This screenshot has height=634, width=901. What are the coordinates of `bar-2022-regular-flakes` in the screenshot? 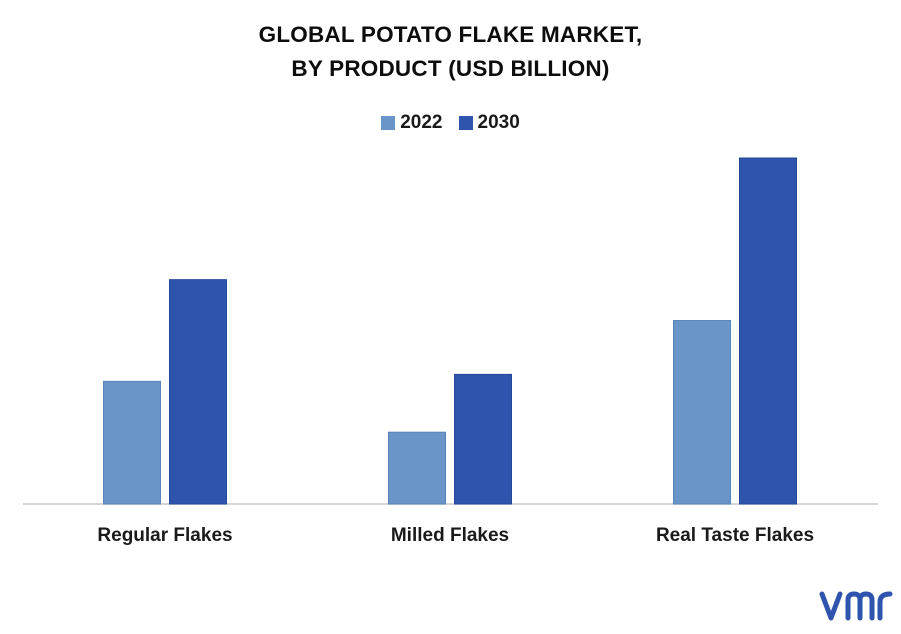 It's located at (132, 442).